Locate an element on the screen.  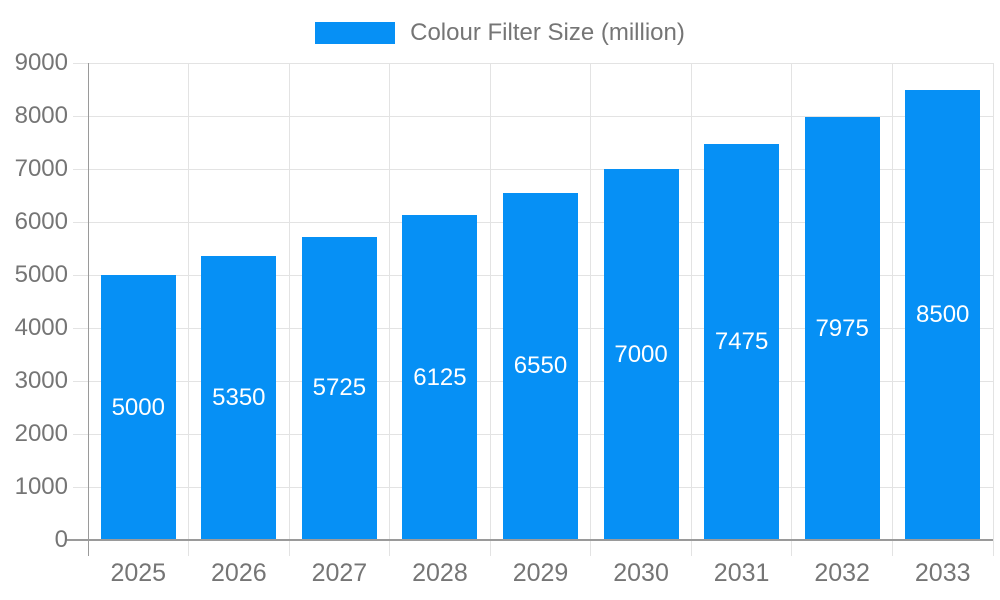
bar-value-label: 5350 is located at coordinates (239, 398).